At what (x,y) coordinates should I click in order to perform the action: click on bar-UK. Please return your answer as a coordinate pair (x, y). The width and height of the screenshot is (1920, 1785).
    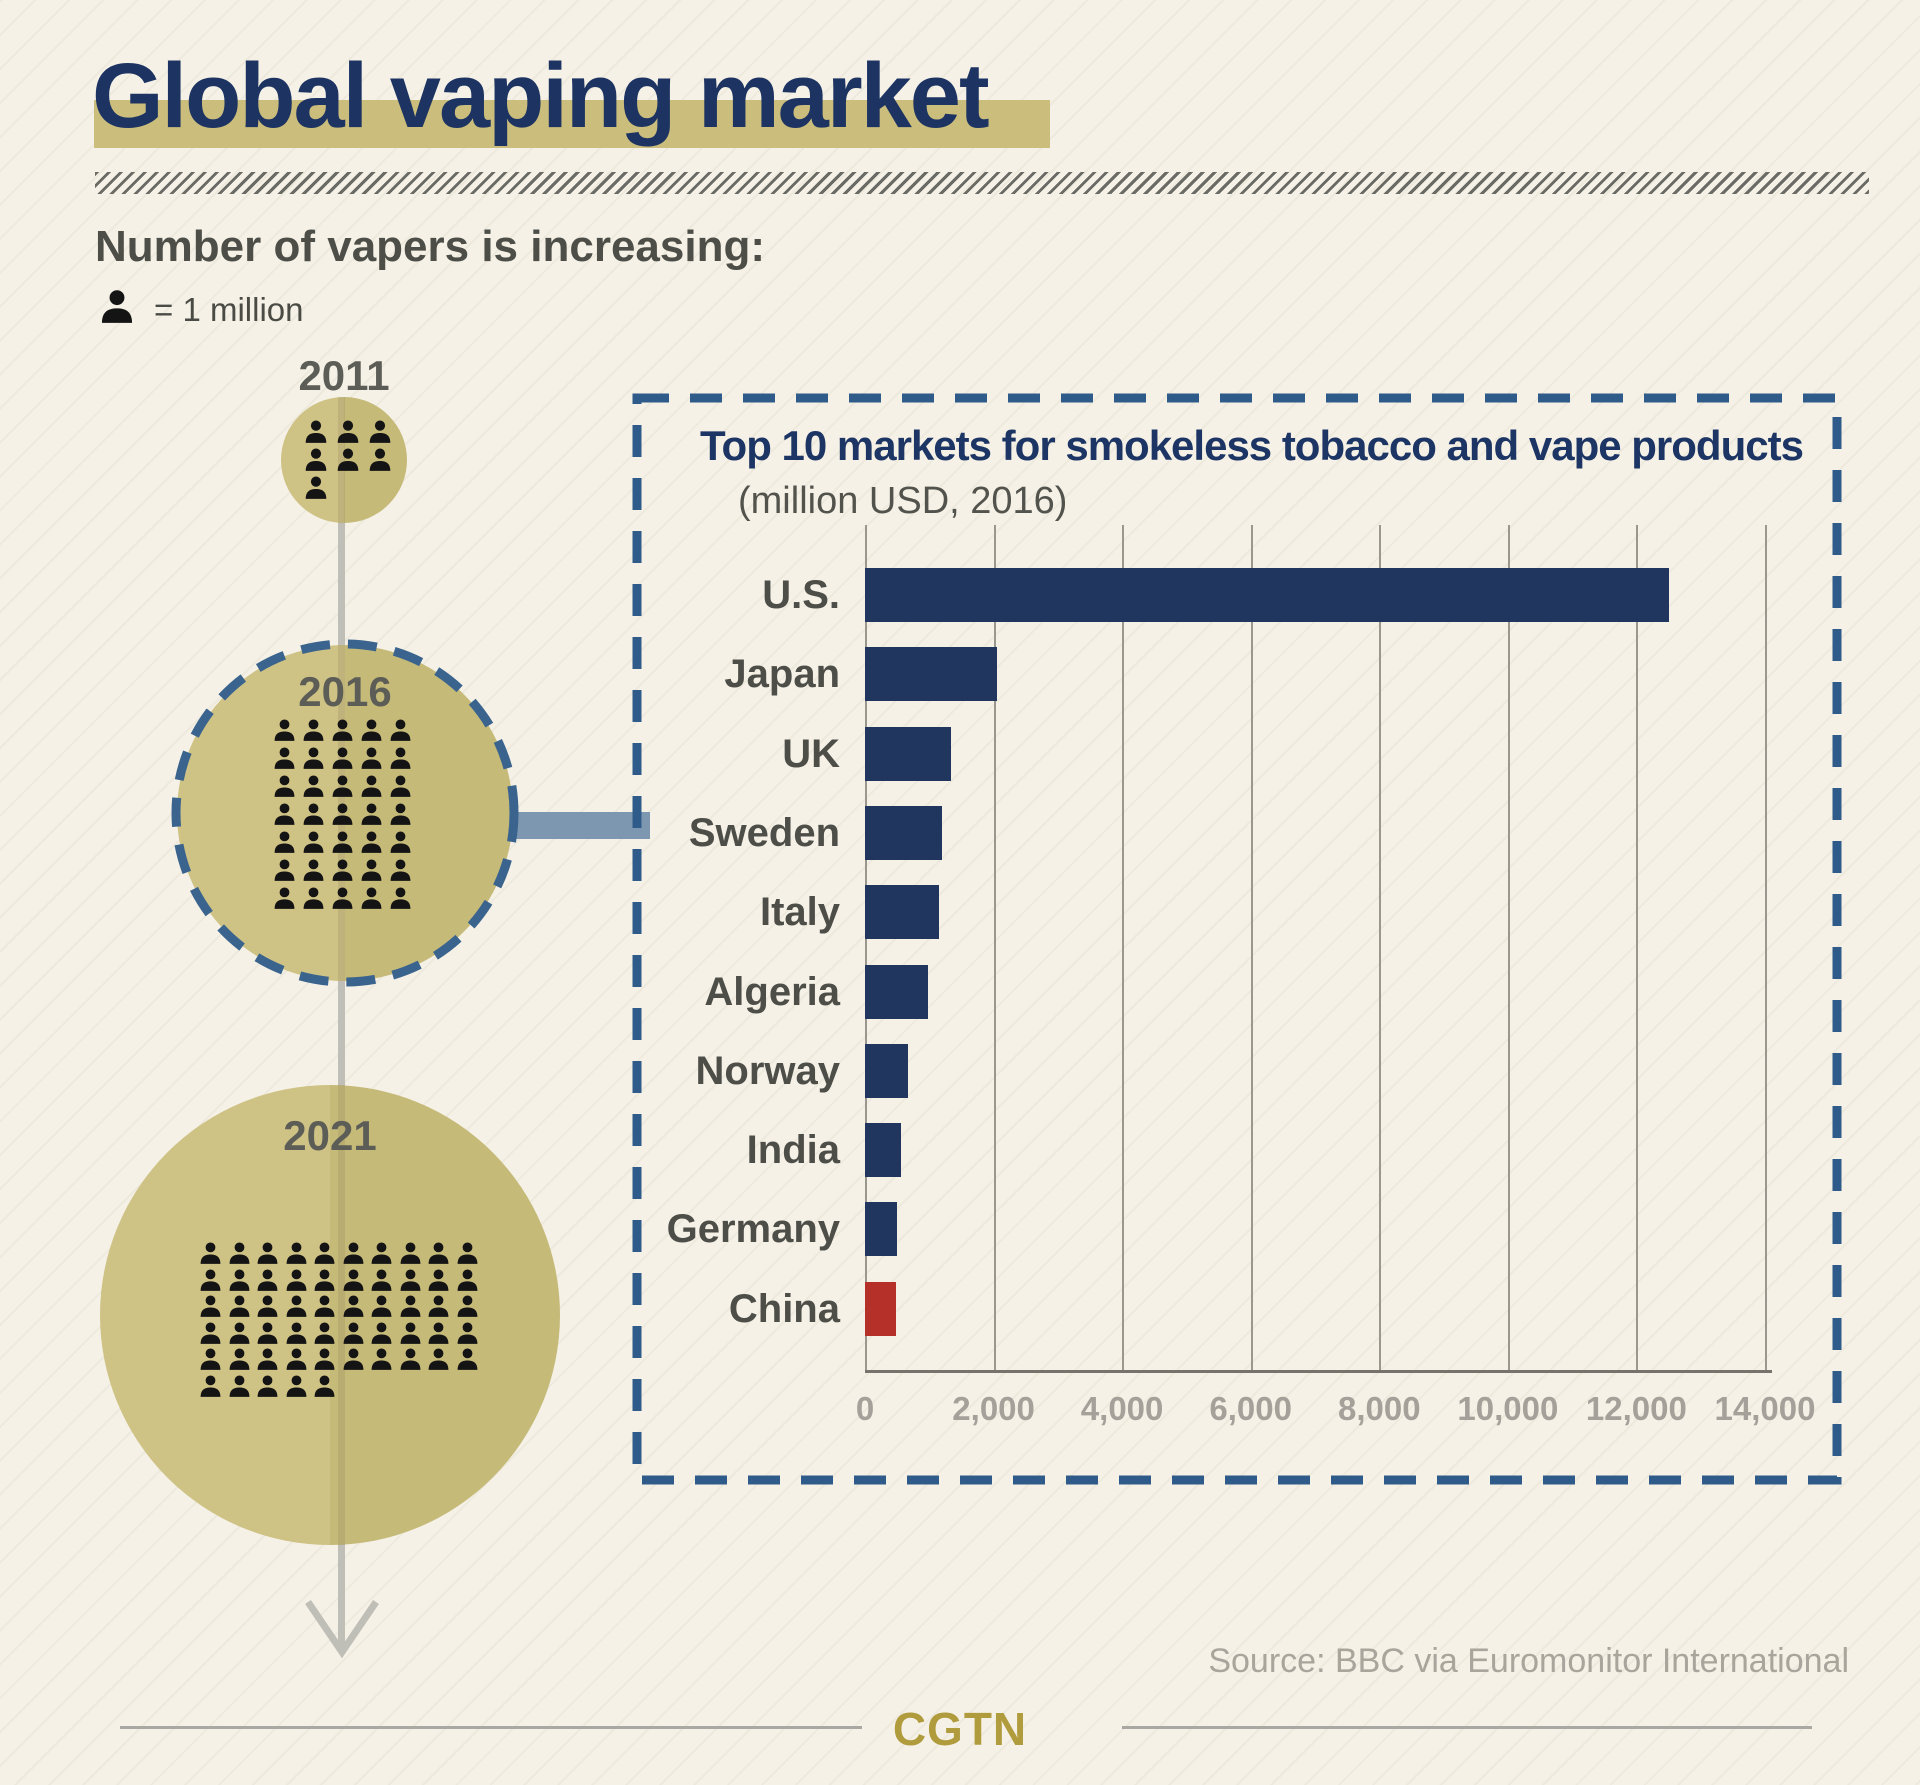
    Looking at the image, I should click on (908, 753).